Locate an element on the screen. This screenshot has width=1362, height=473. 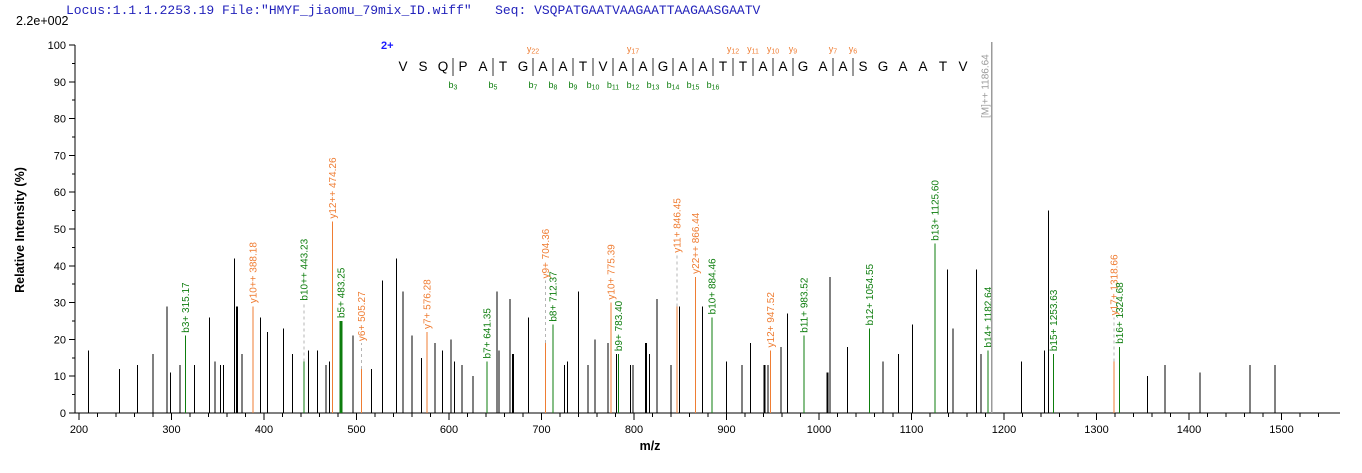
axis-tick-label: 400 is located at coordinates (264, 430).